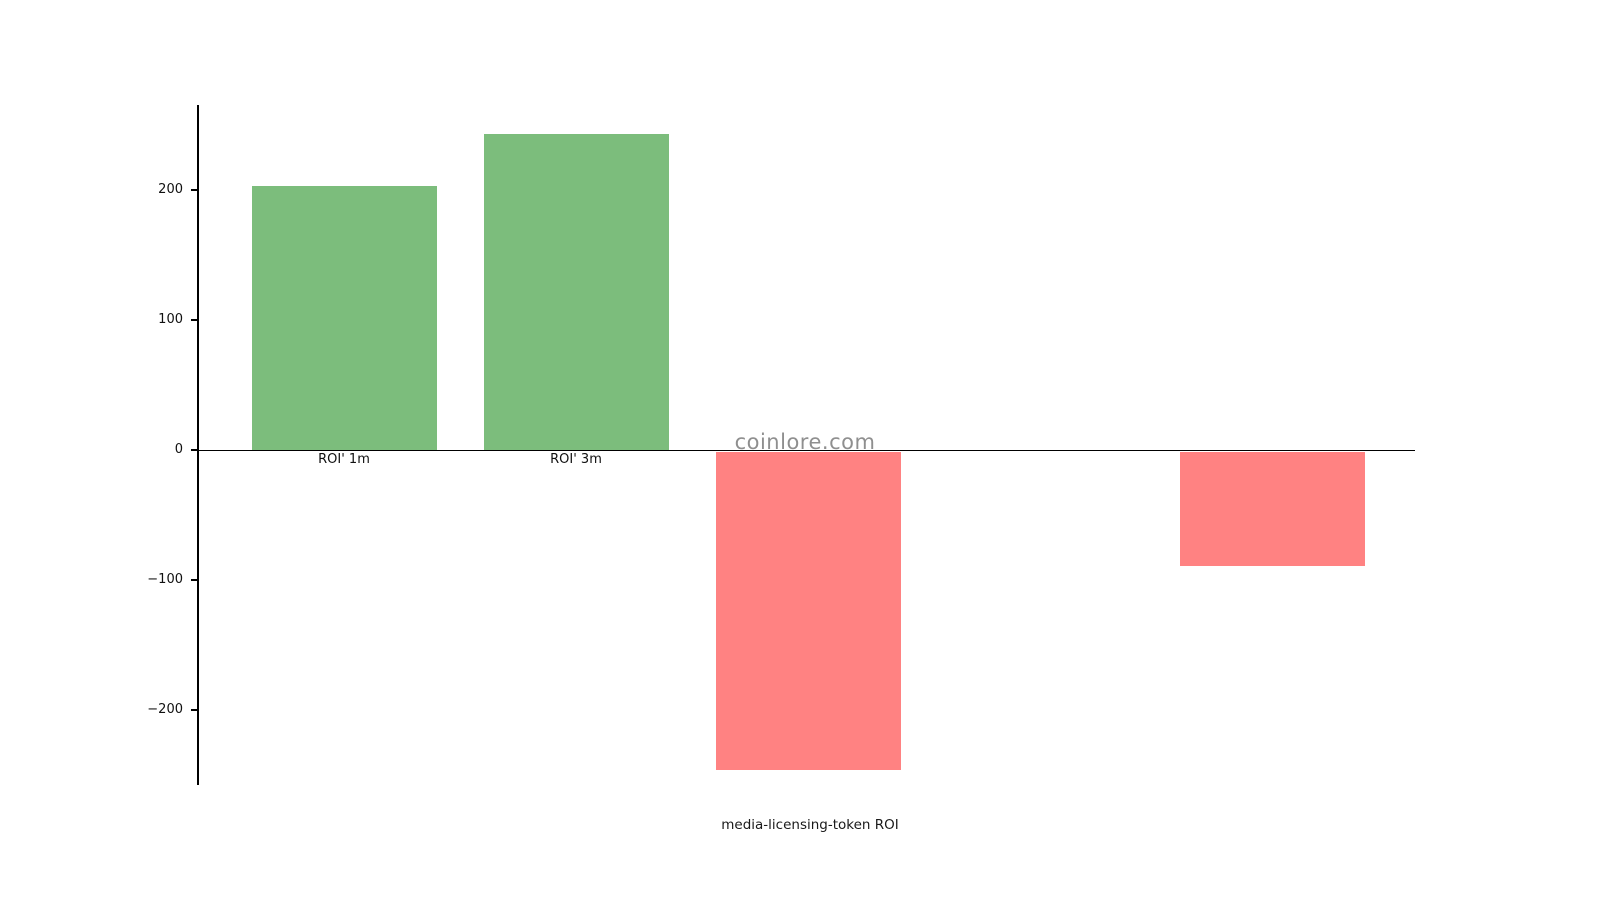  I want to click on y-tick-label: 0, so click(178, 449).